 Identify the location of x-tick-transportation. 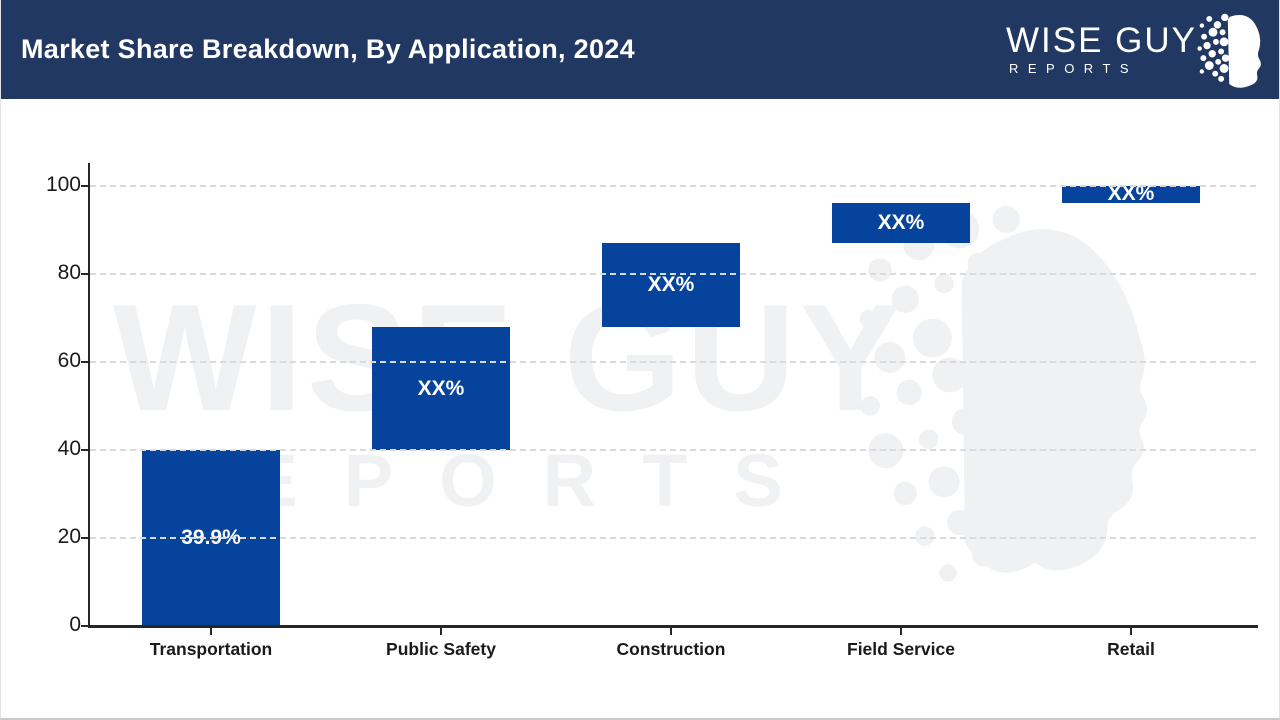
(211, 631).